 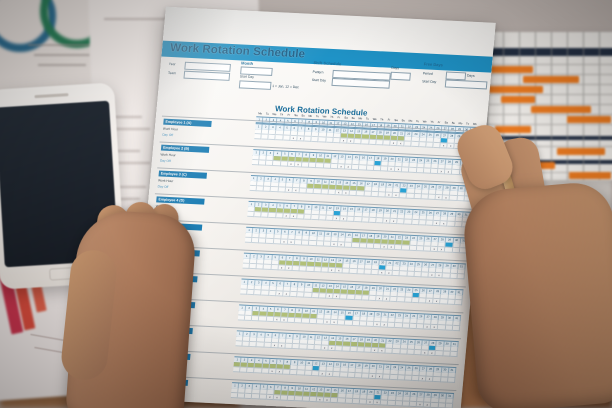 I want to click on days-label-shift: Days, so click(x=395, y=68).